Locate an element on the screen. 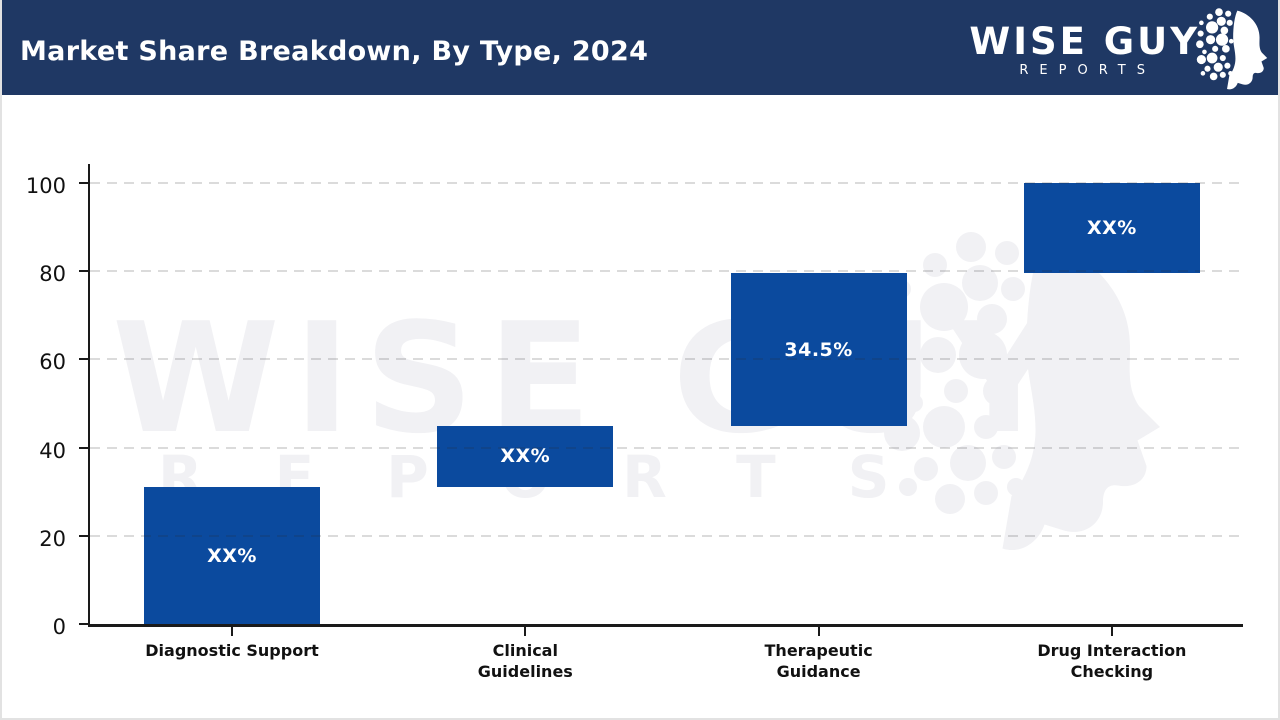 The width and height of the screenshot is (1280, 720). brand-logo: WISE GUY REPORTS is located at coordinates (1120, 50).